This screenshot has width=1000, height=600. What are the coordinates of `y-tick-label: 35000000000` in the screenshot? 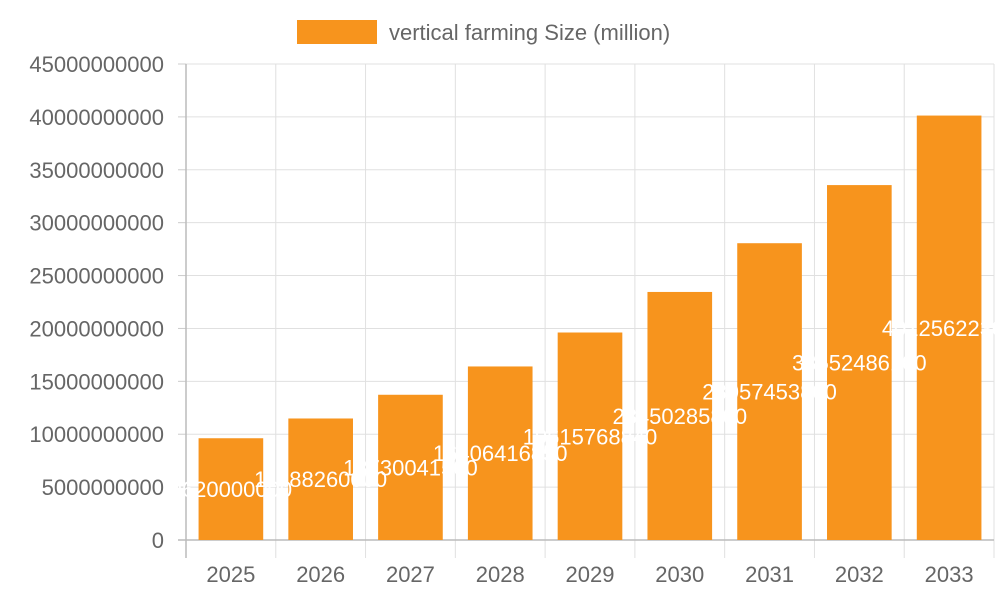 It's located at (96, 170).